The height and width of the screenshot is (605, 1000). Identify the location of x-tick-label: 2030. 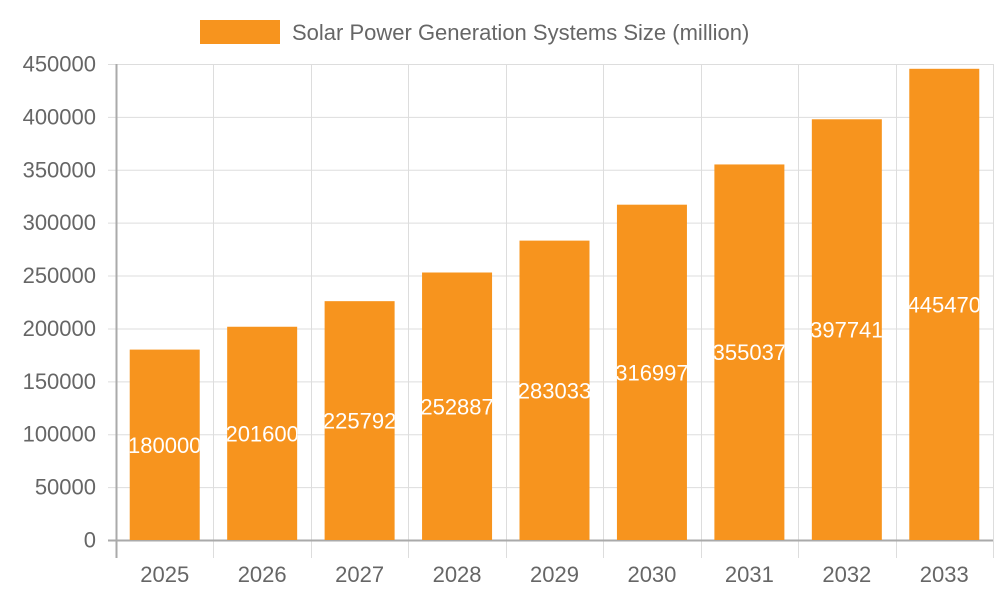
(651, 574).